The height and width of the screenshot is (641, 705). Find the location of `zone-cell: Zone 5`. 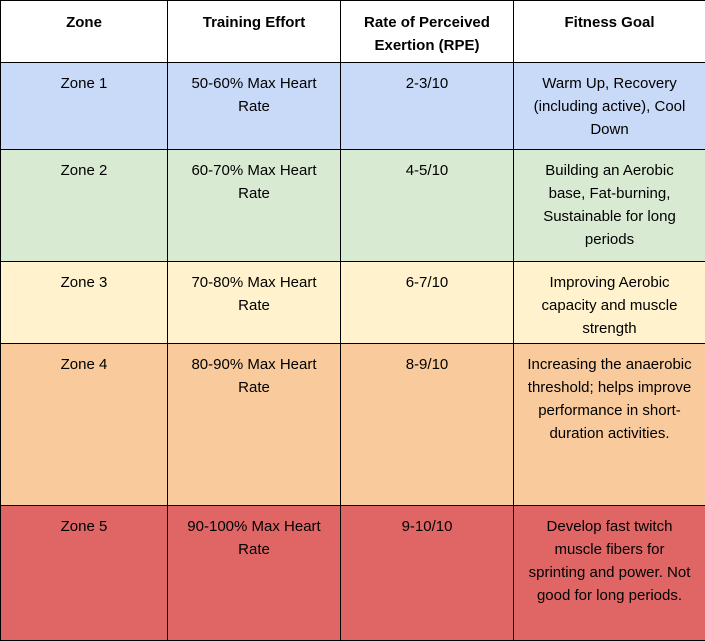

zone-cell: Zone 5 is located at coordinates (84, 573).